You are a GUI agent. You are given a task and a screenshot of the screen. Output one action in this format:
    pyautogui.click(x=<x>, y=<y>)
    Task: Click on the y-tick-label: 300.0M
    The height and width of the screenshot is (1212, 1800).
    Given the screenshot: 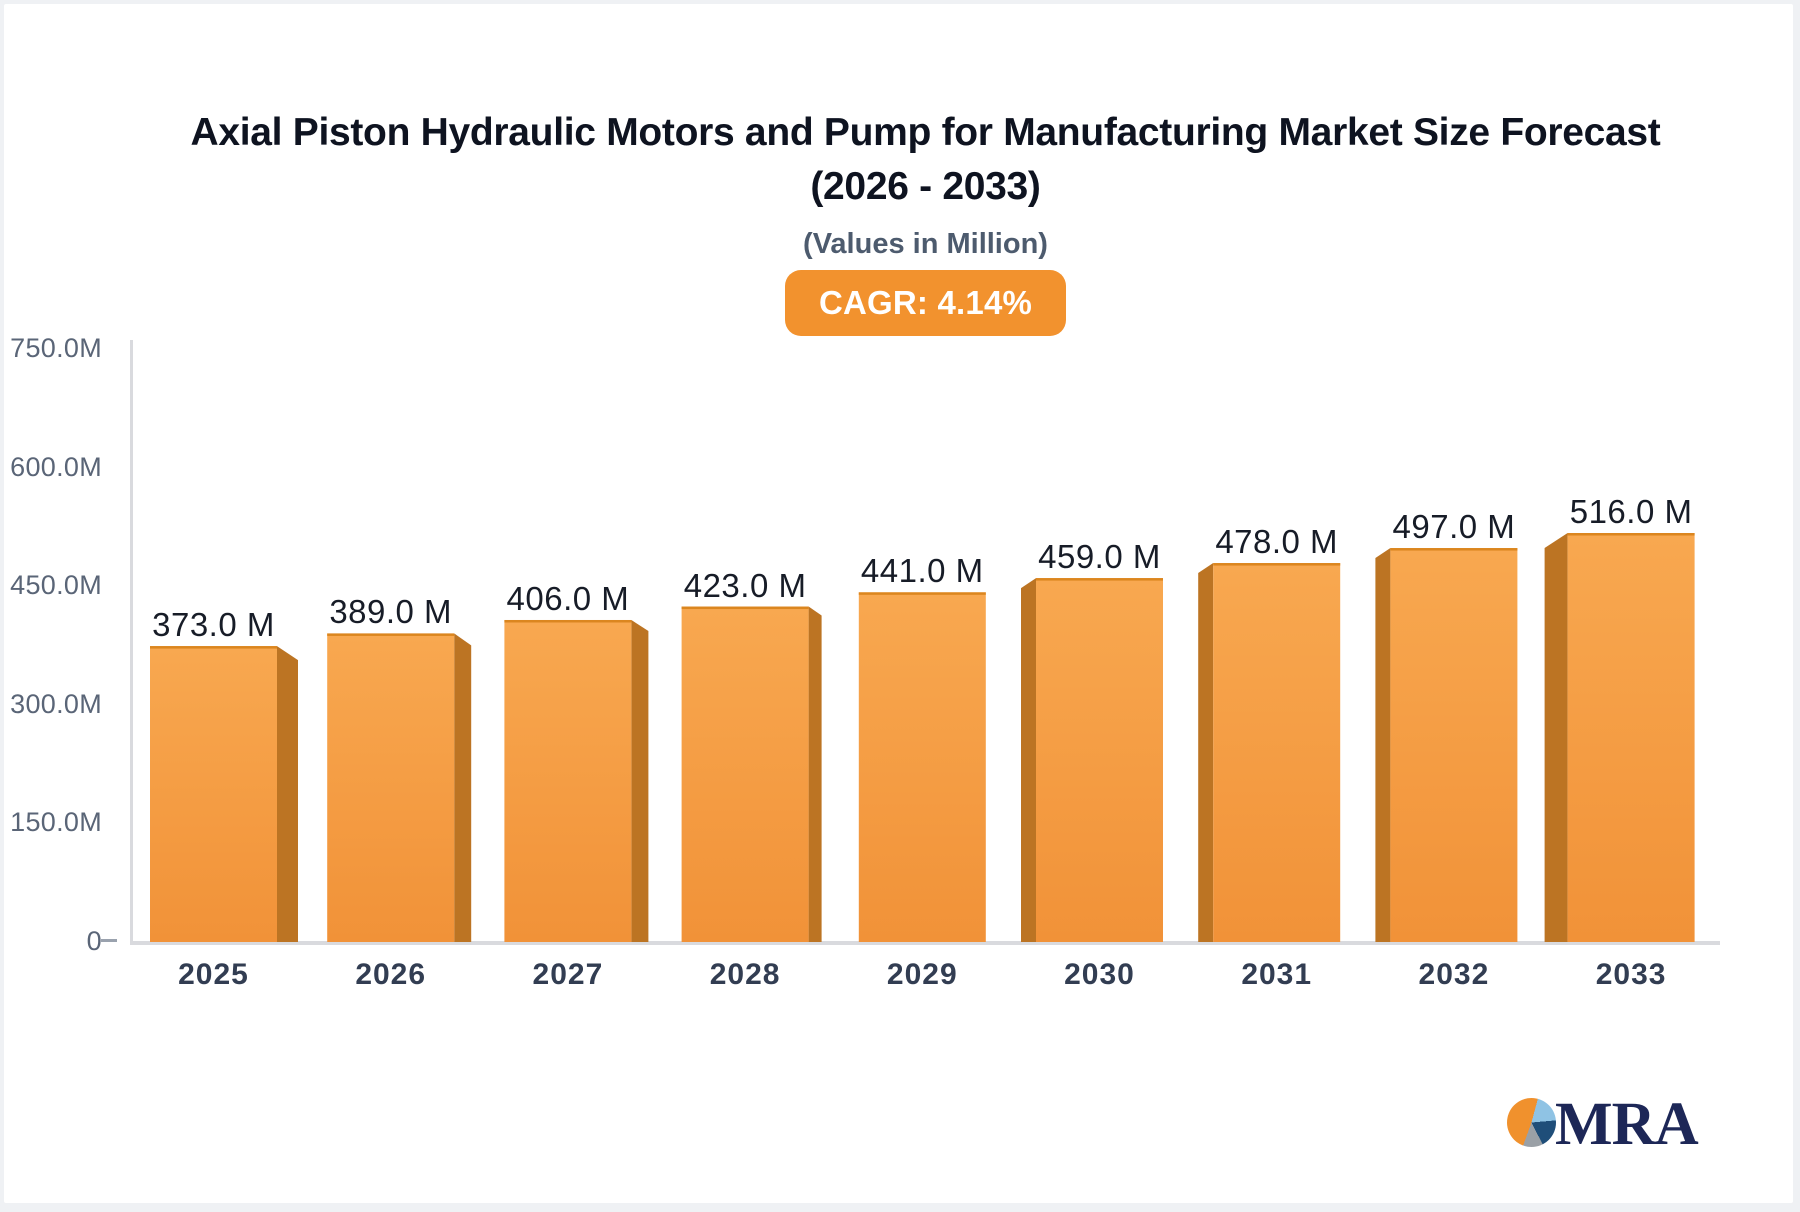 What is the action you would take?
    pyautogui.click(x=56, y=703)
    